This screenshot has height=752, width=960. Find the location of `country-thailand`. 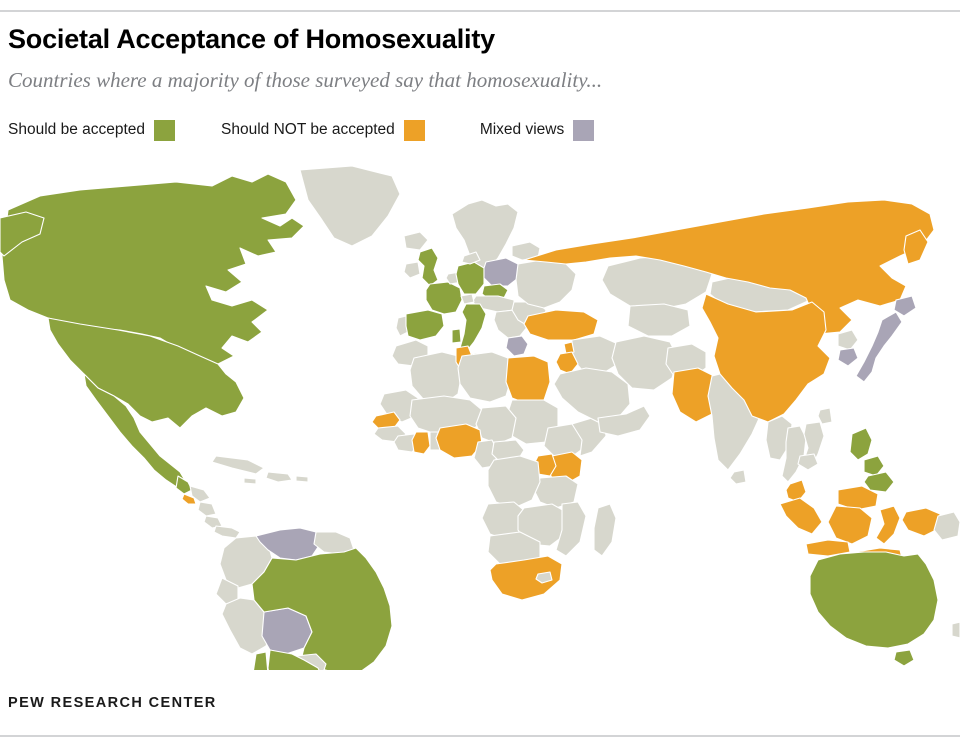

country-thailand is located at coordinates (794, 454).